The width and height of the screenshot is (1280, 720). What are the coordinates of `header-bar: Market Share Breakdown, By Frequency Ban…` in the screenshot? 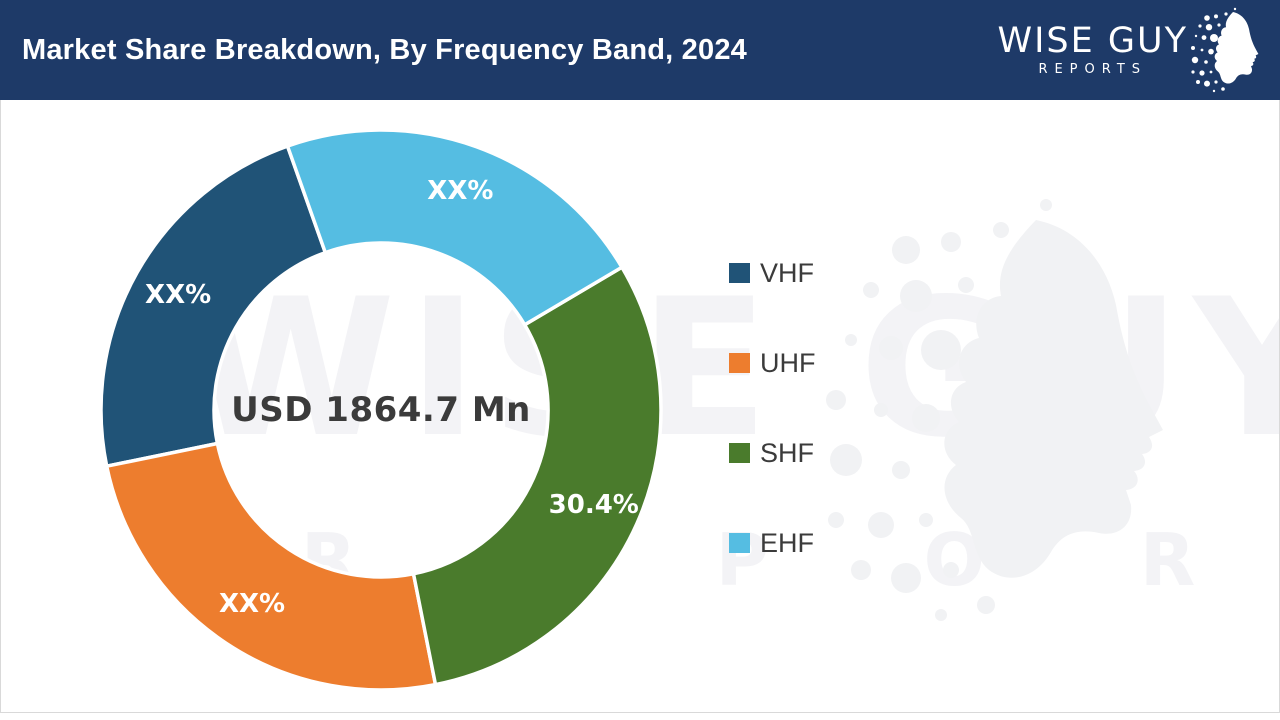 It's located at (640, 50).